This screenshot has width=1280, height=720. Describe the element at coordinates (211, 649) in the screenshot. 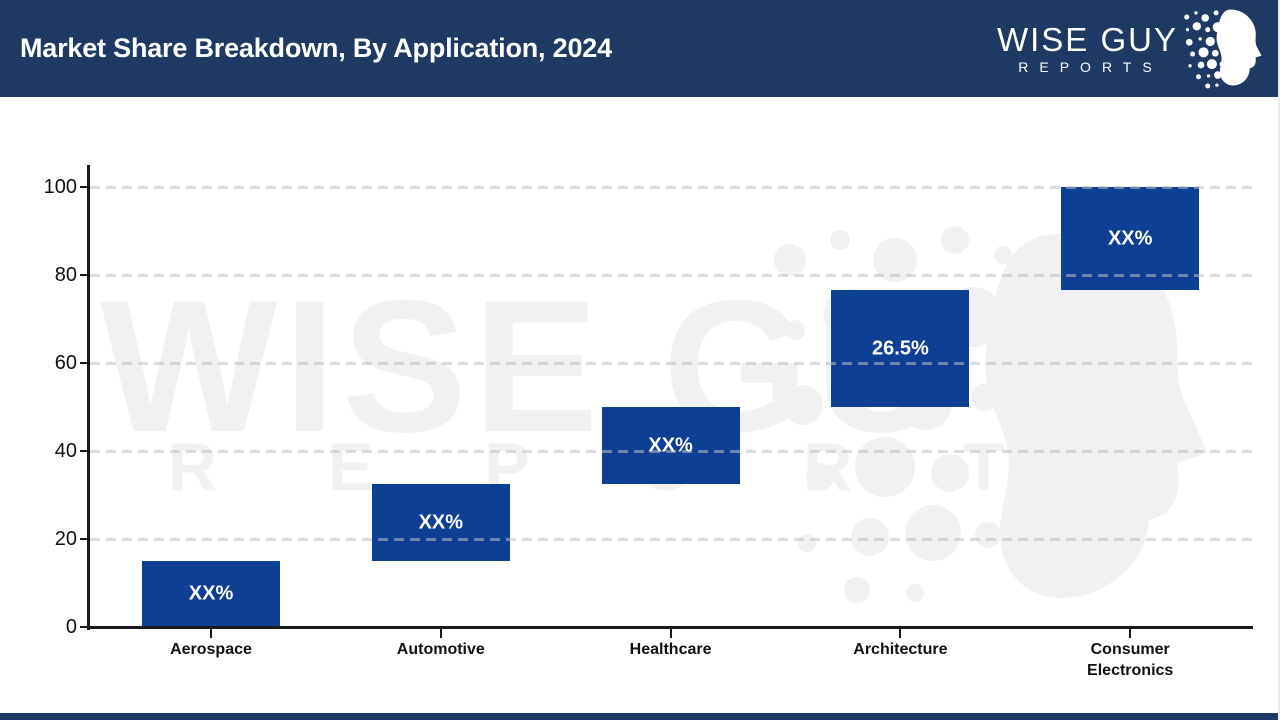

I see `x-axis-label: Aerospace` at that location.